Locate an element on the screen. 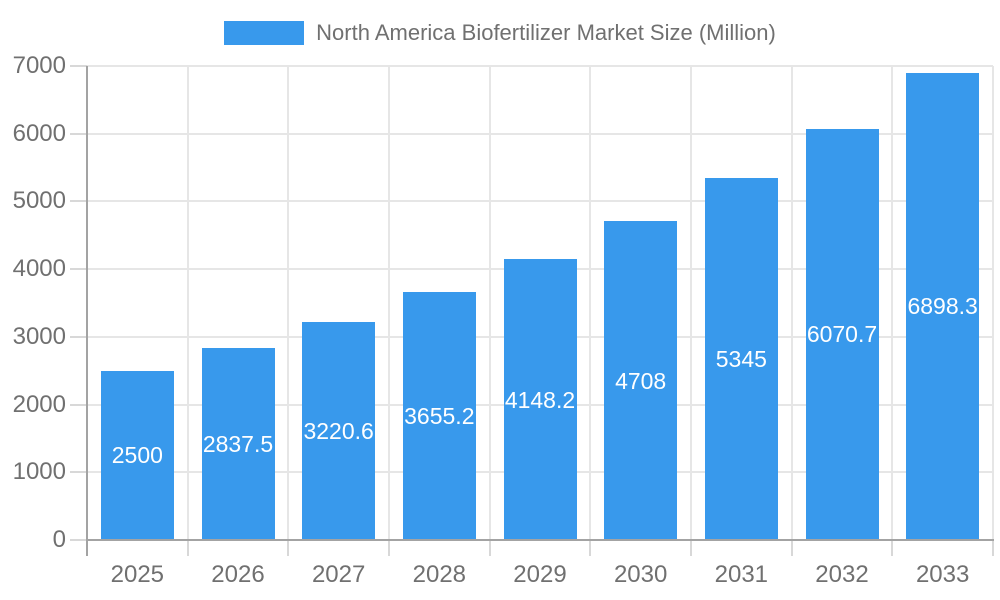  legend-swatch-icon is located at coordinates (264, 33).